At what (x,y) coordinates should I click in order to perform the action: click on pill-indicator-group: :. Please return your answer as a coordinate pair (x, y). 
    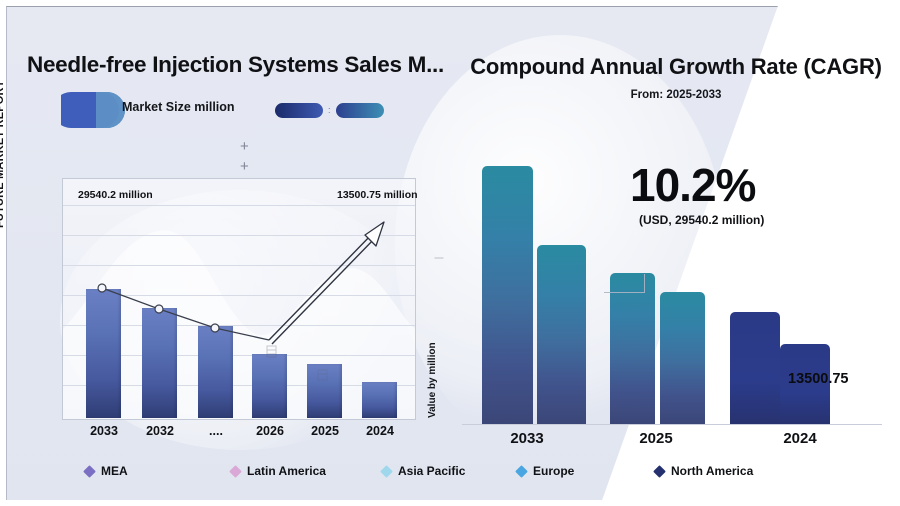
    Looking at the image, I should click on (329, 110).